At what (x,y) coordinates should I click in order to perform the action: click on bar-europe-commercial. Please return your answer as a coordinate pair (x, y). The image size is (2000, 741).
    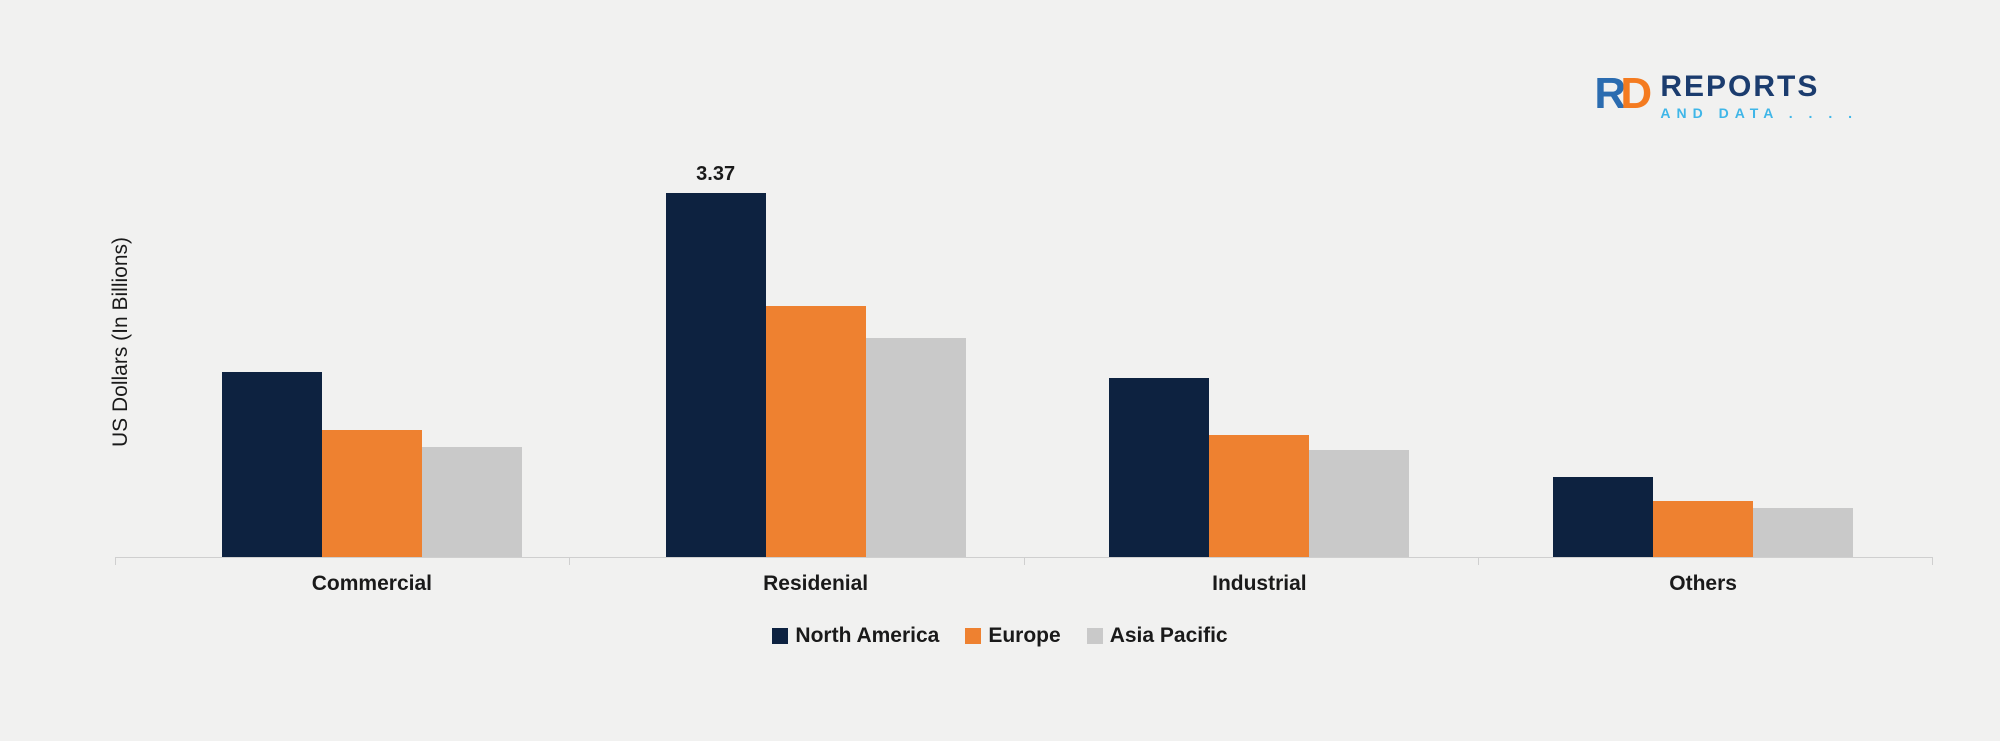
    Looking at the image, I should click on (371, 493).